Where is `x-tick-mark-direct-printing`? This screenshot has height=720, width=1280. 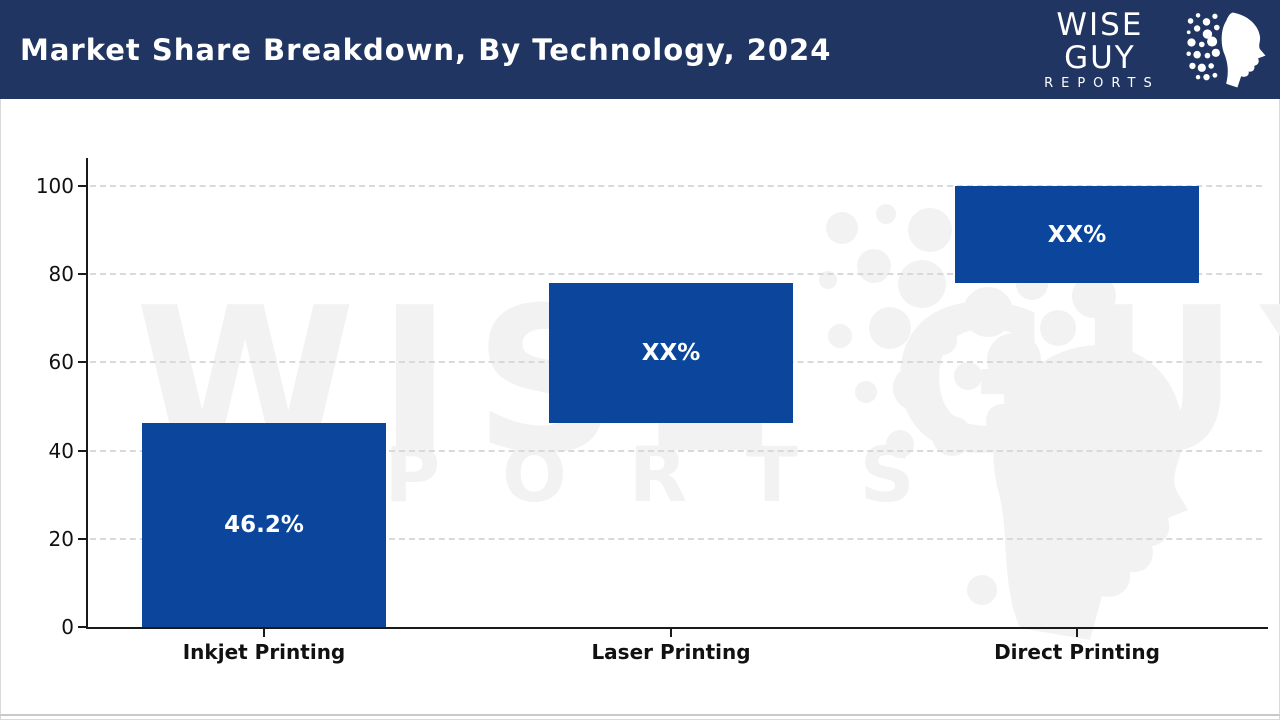
x-tick-mark-direct-printing is located at coordinates (1077, 633).